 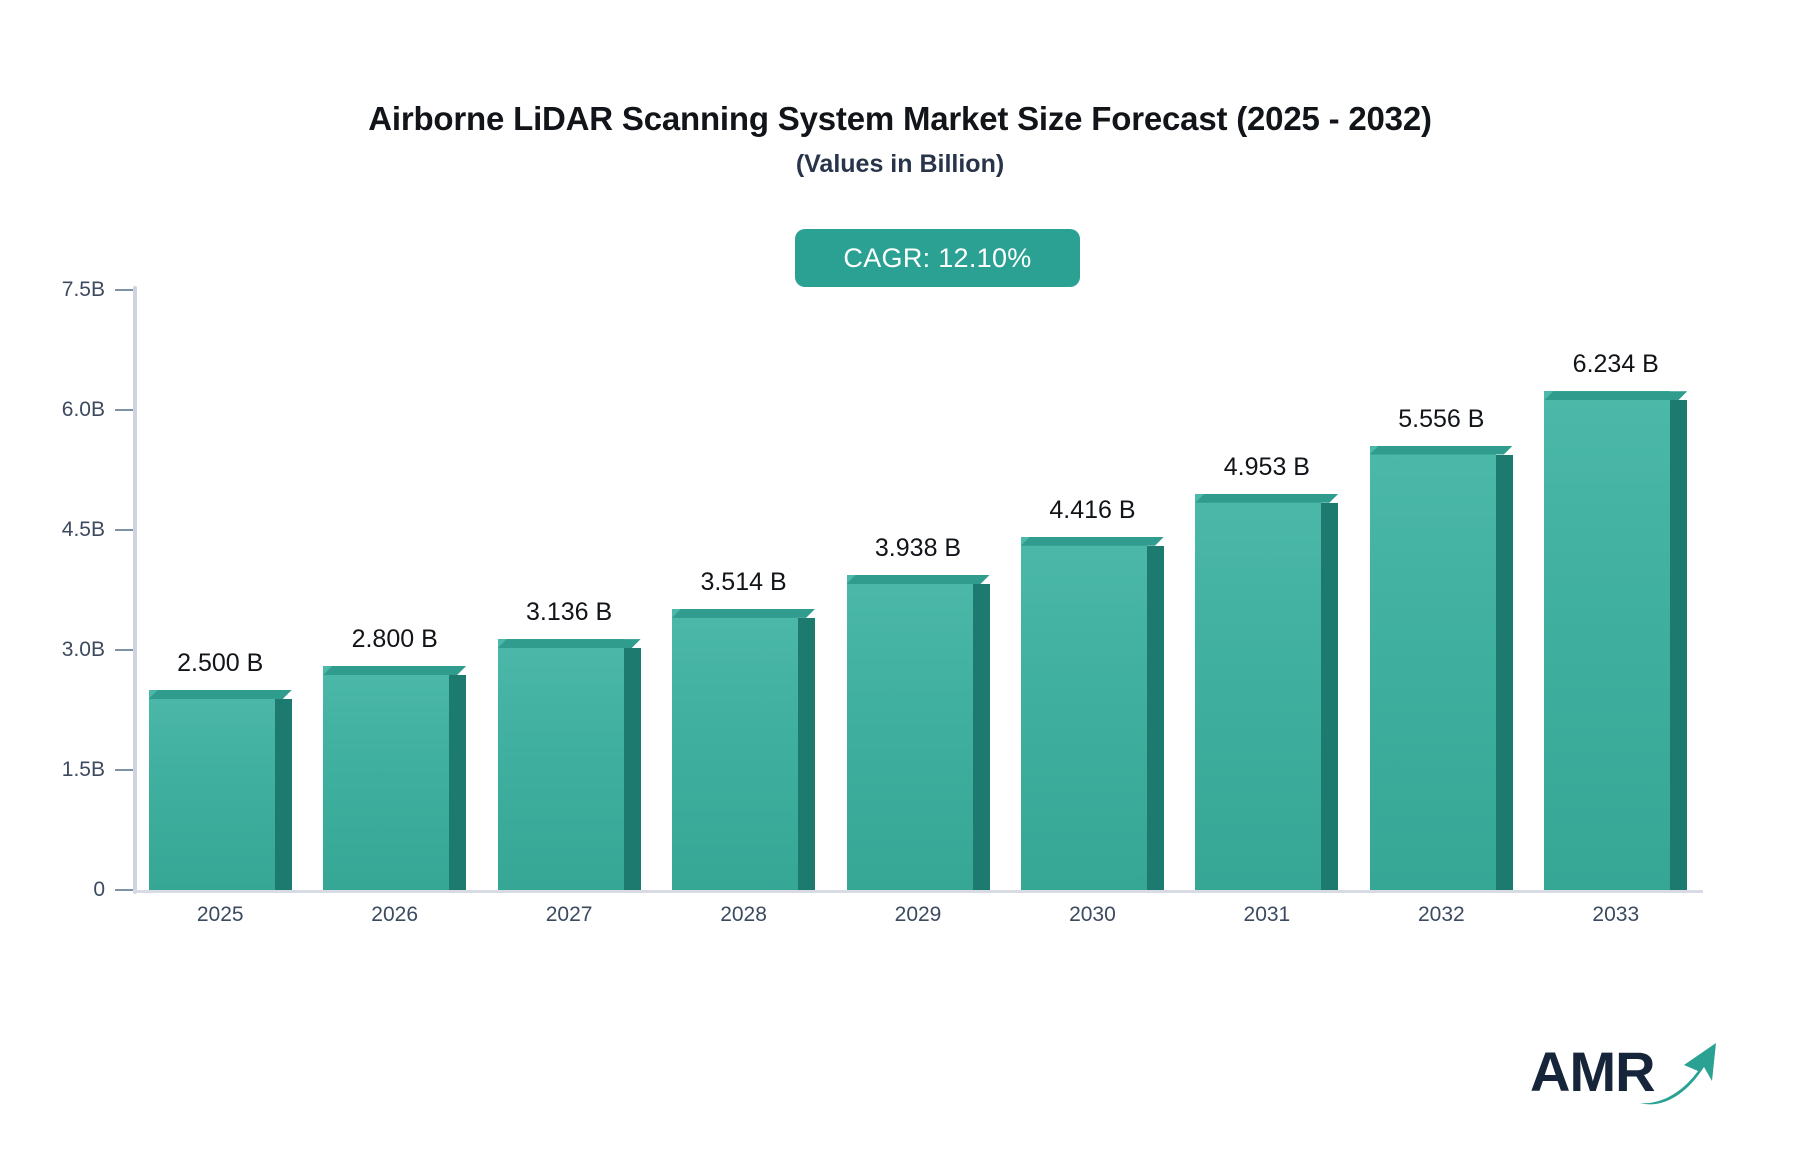 What do you see at coordinates (743, 914) in the screenshot?
I see `x-axis-tick-label: 2028` at bounding box center [743, 914].